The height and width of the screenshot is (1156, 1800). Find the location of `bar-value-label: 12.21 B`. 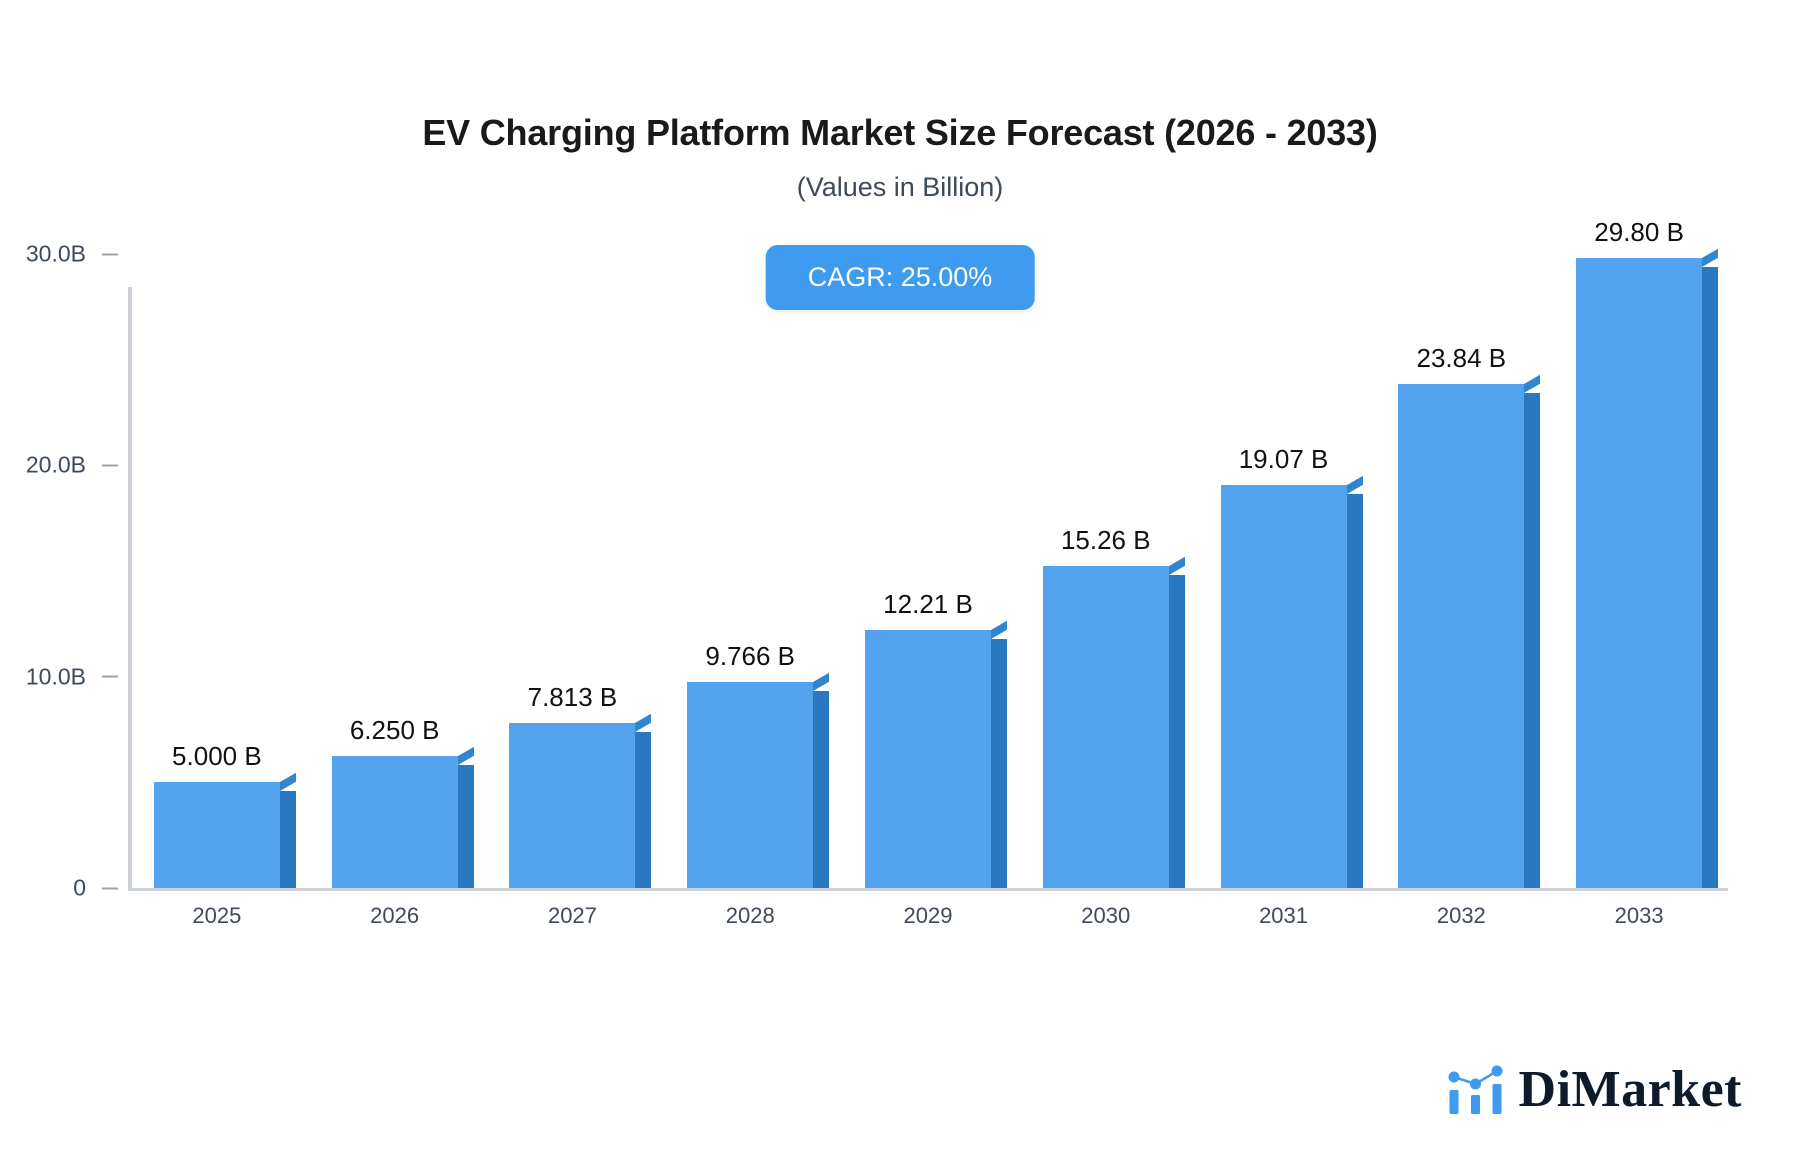

bar-value-label: 12.21 B is located at coordinates (928, 603).